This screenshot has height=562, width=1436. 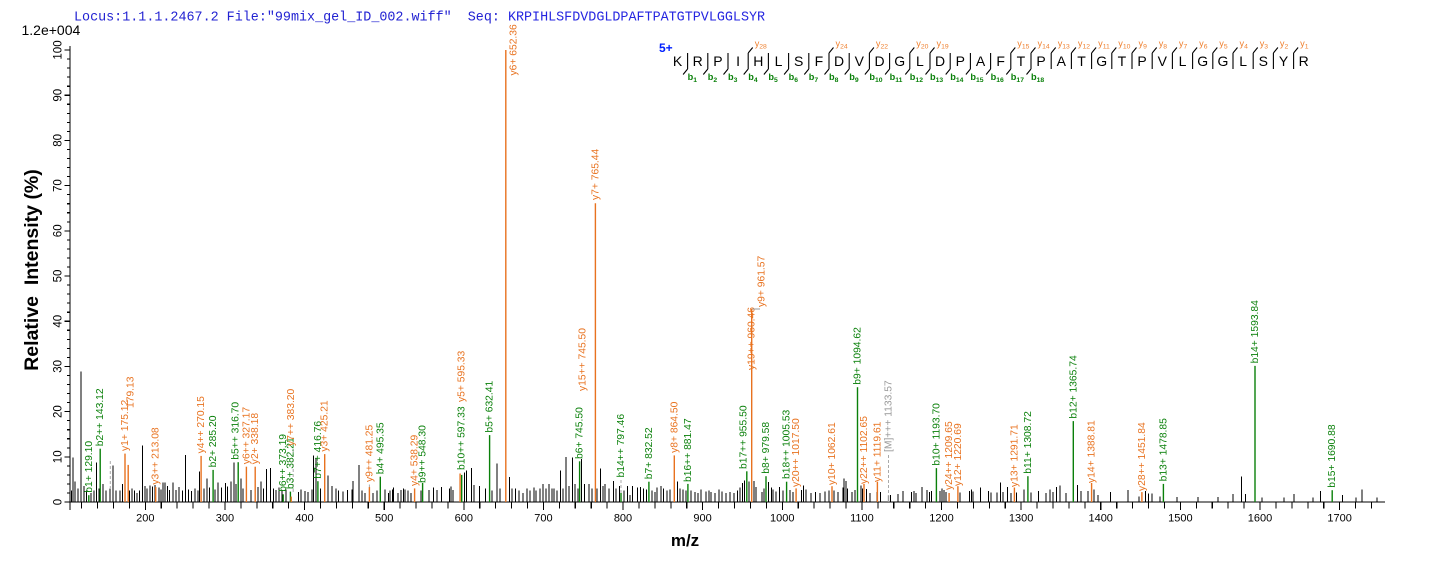 I want to click on svg-text: y20++ 1017.50, so click(x=796, y=452).